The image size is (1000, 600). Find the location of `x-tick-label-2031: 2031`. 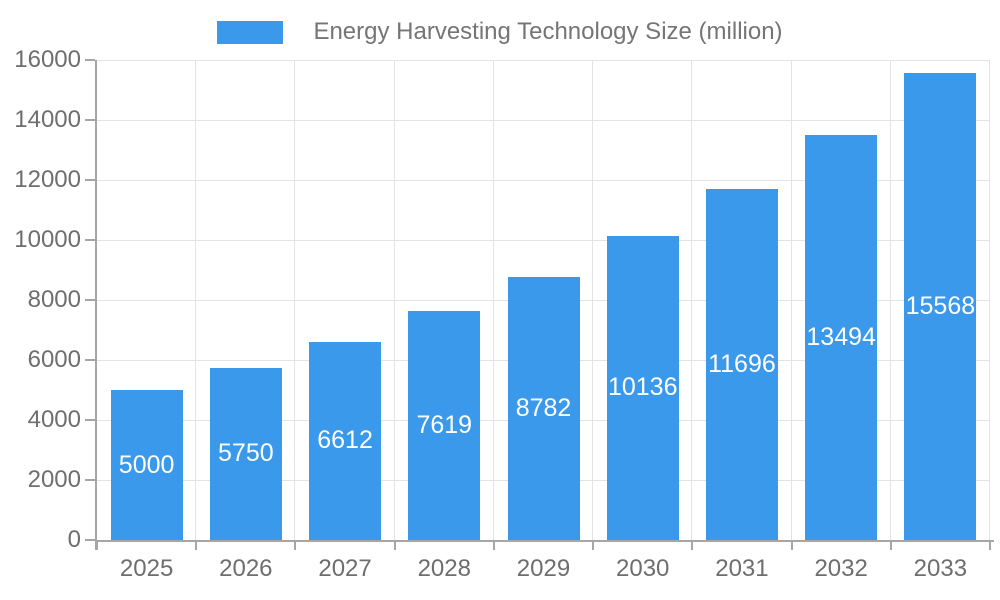

x-tick-label-2031: 2031 is located at coordinates (742, 568).